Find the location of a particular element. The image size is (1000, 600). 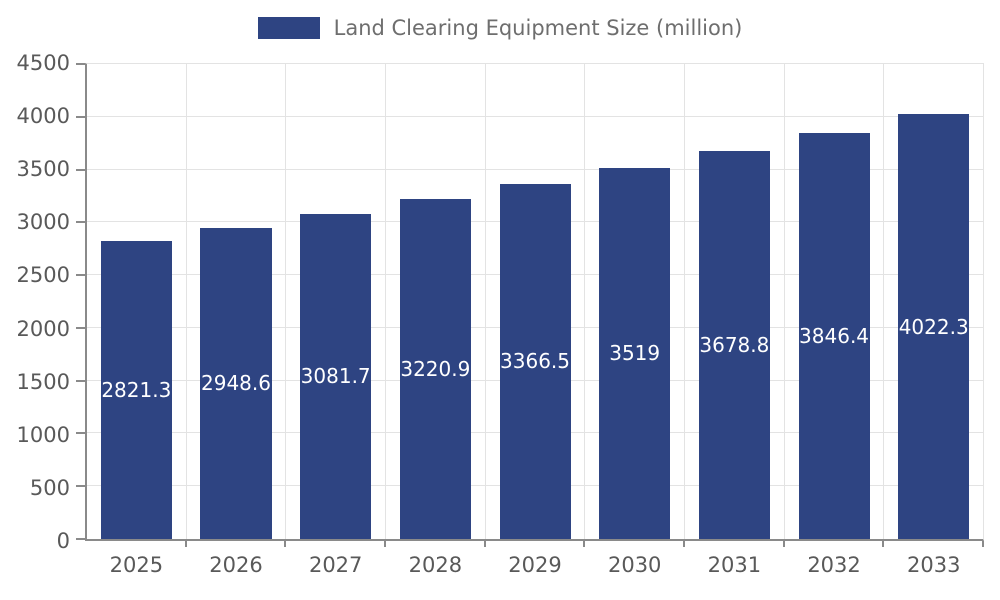

y-axis-label: 3000 is located at coordinates (43, 222).